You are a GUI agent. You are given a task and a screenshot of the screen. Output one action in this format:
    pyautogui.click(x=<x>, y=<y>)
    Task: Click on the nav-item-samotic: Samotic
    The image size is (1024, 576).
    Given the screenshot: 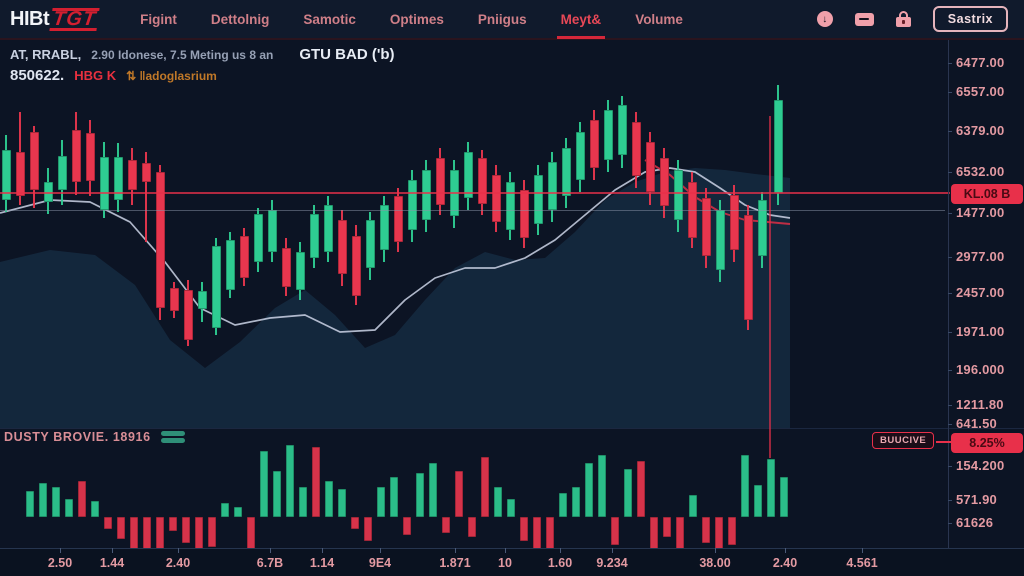 What is the action you would take?
    pyautogui.click(x=329, y=19)
    